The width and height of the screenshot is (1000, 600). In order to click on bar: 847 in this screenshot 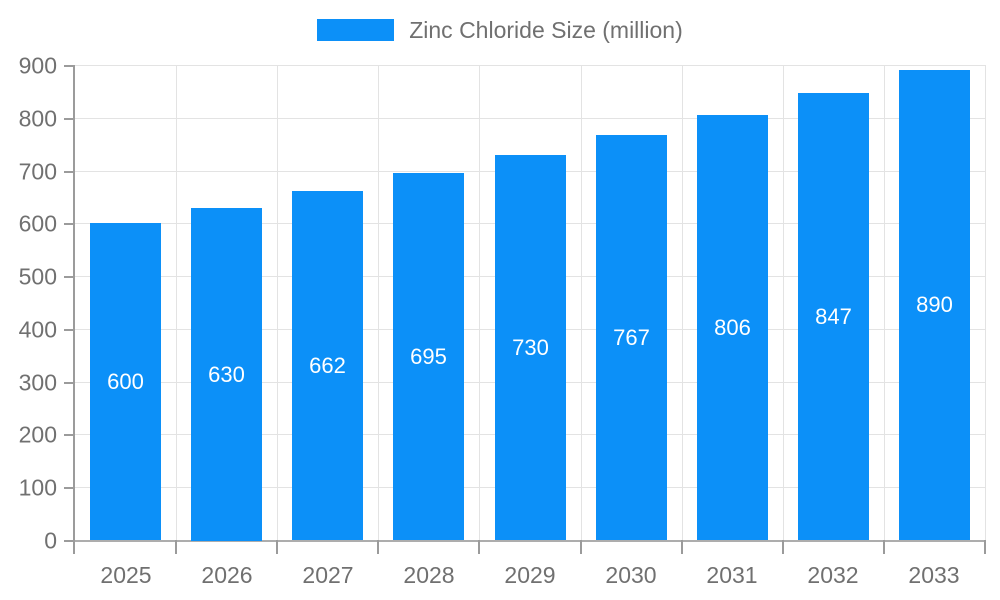, I will do `click(833, 316)`.